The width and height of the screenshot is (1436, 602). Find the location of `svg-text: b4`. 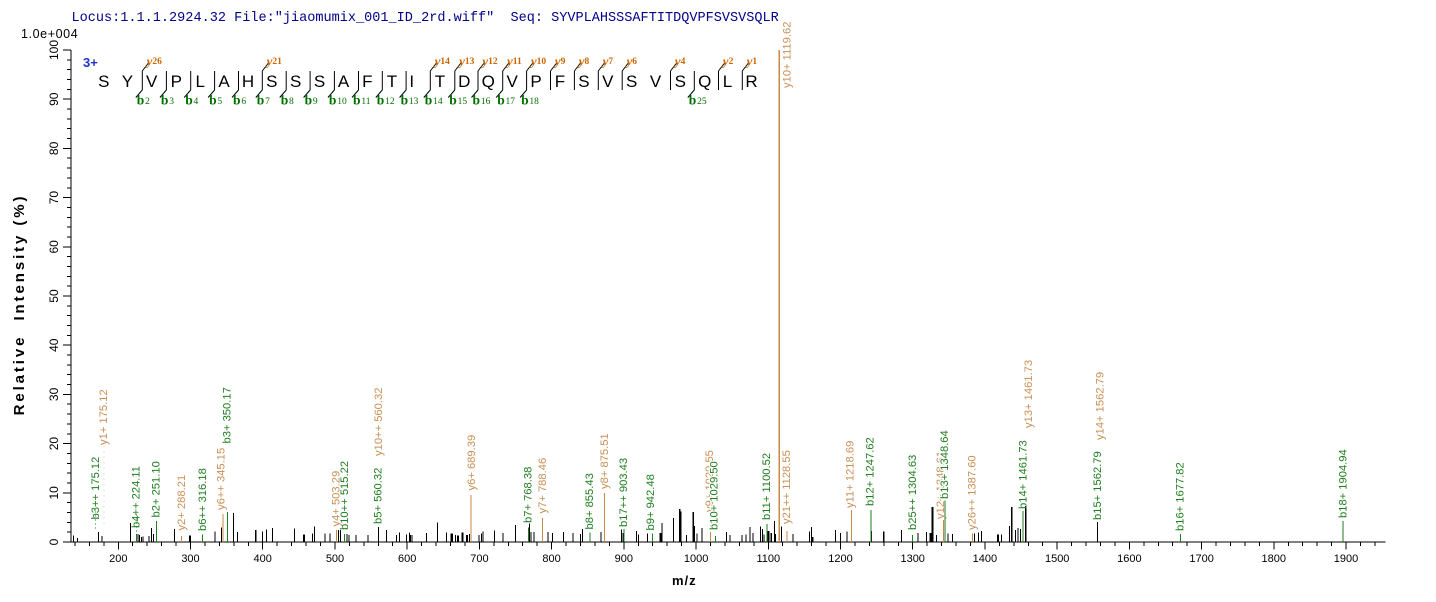

svg-text: b4 is located at coordinates (191, 100).